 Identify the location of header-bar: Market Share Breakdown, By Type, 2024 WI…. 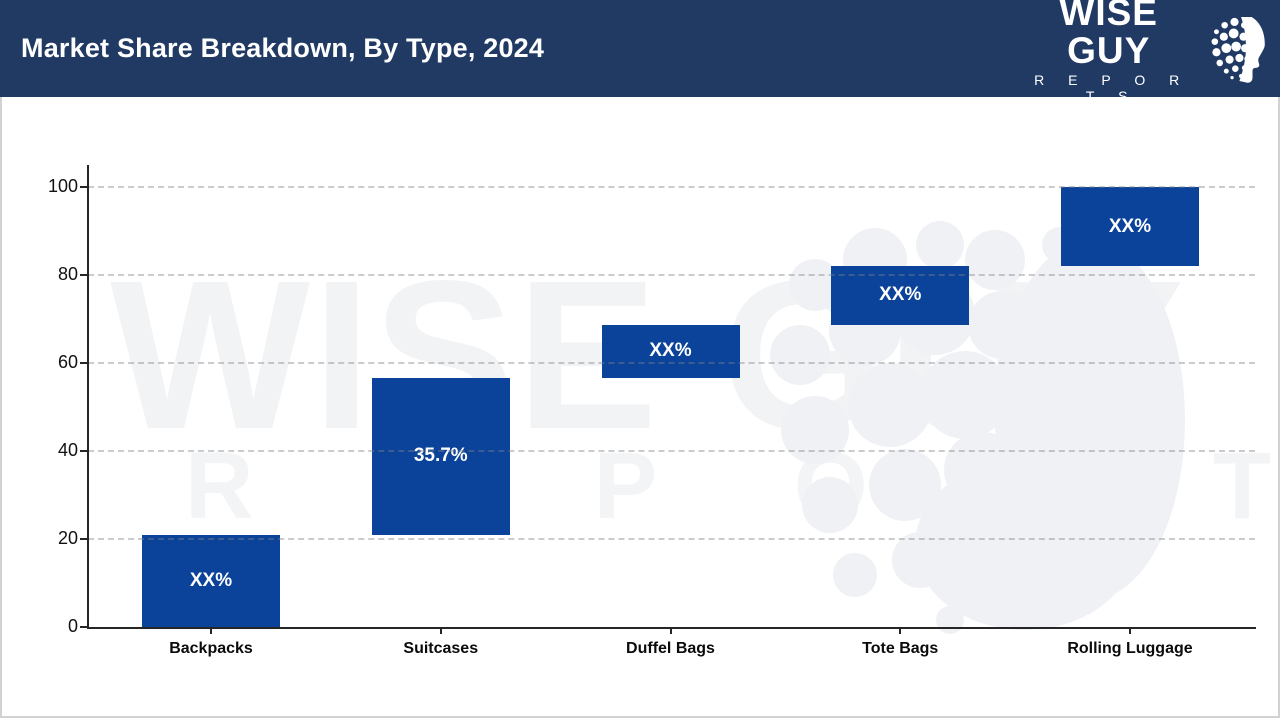
(640, 52).